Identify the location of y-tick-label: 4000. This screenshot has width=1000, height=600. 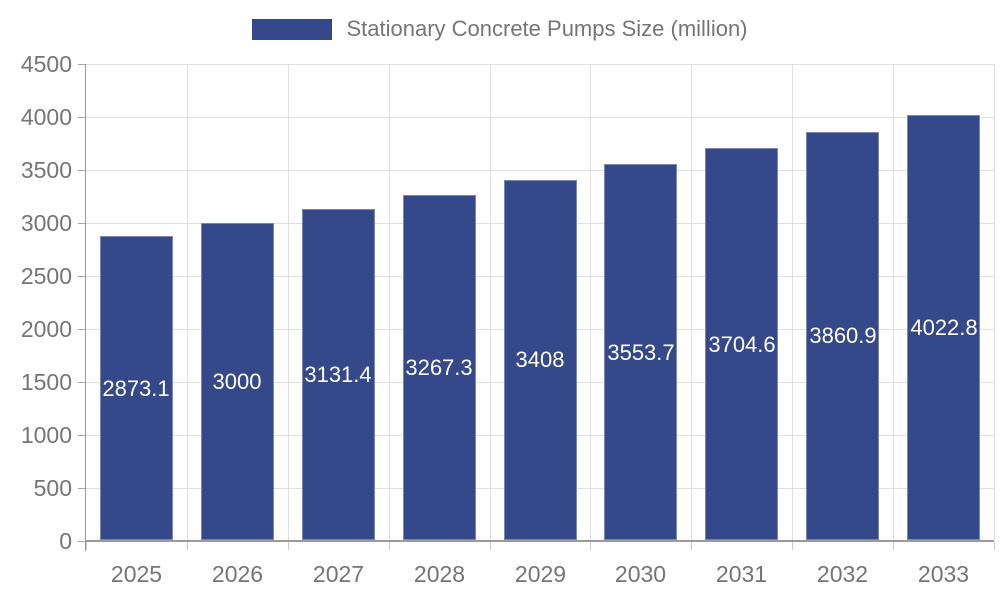
(46, 117).